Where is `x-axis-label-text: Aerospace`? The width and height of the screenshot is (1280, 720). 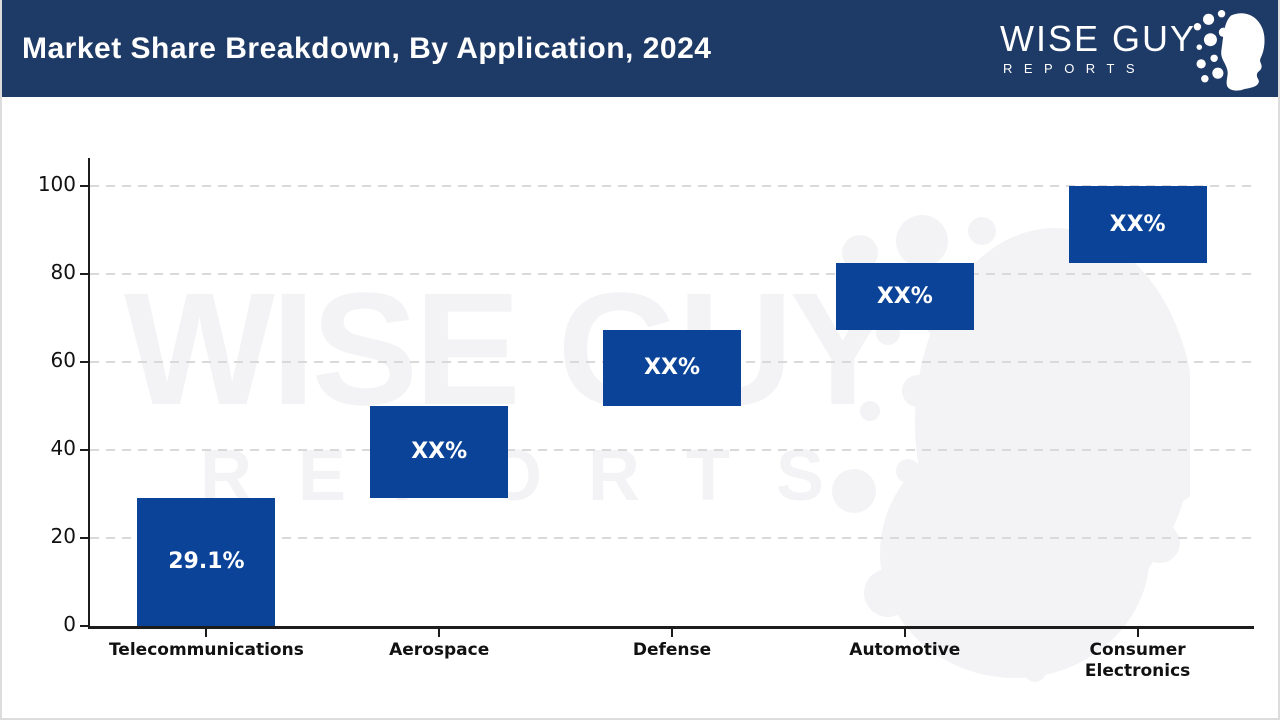
x-axis-label-text: Aerospace is located at coordinates (439, 650).